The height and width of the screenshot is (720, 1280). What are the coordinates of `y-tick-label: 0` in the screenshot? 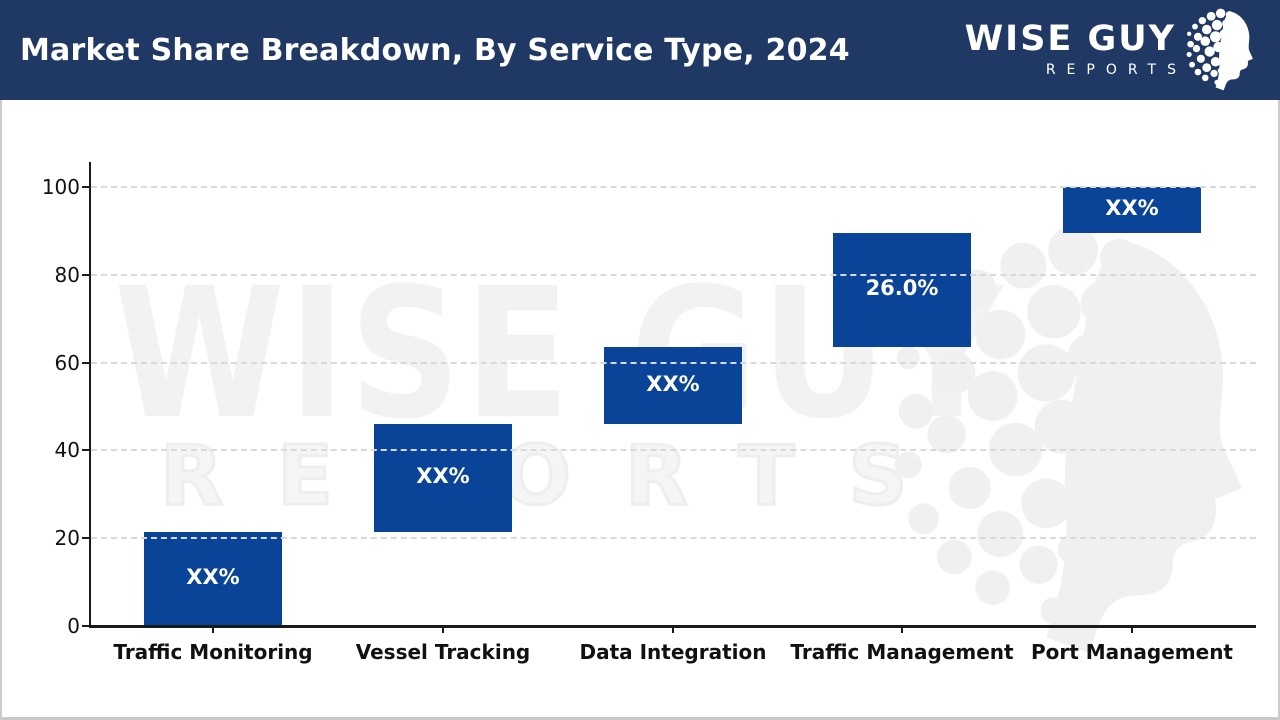 It's located at (73, 626).